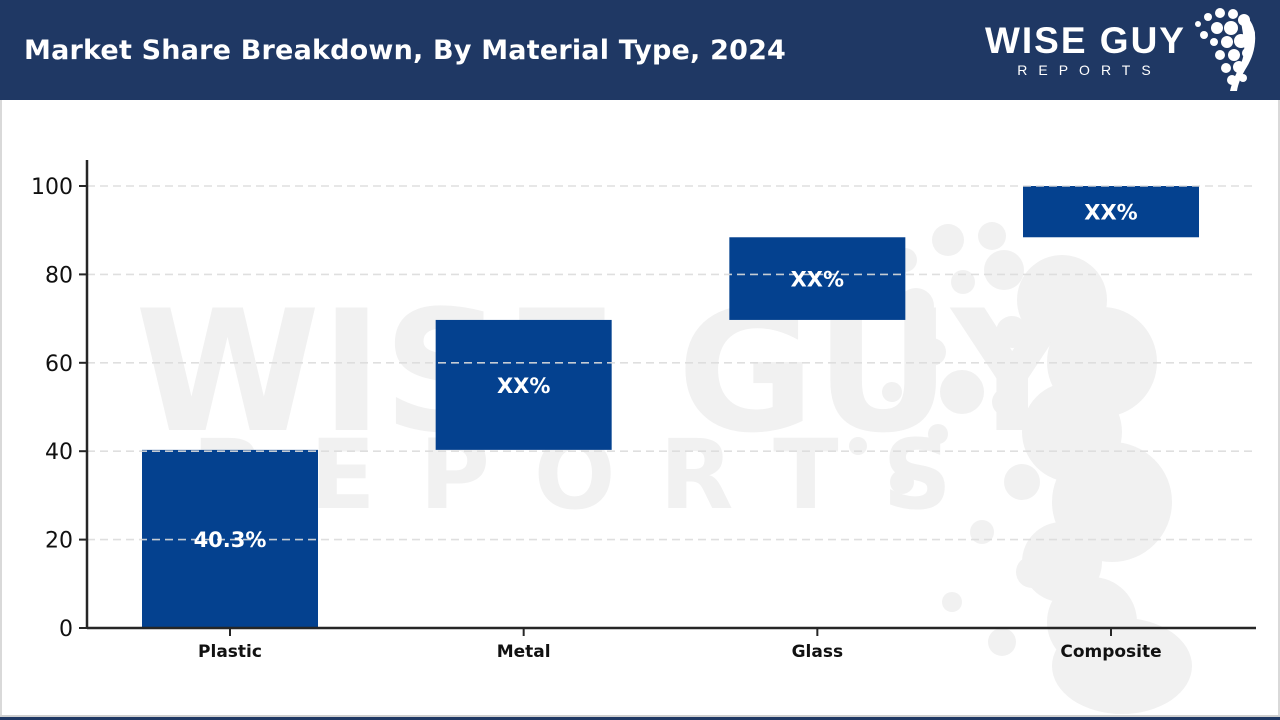 The width and height of the screenshot is (1280, 720). Describe the element at coordinates (1, 408) in the screenshot. I see `border-left` at that location.